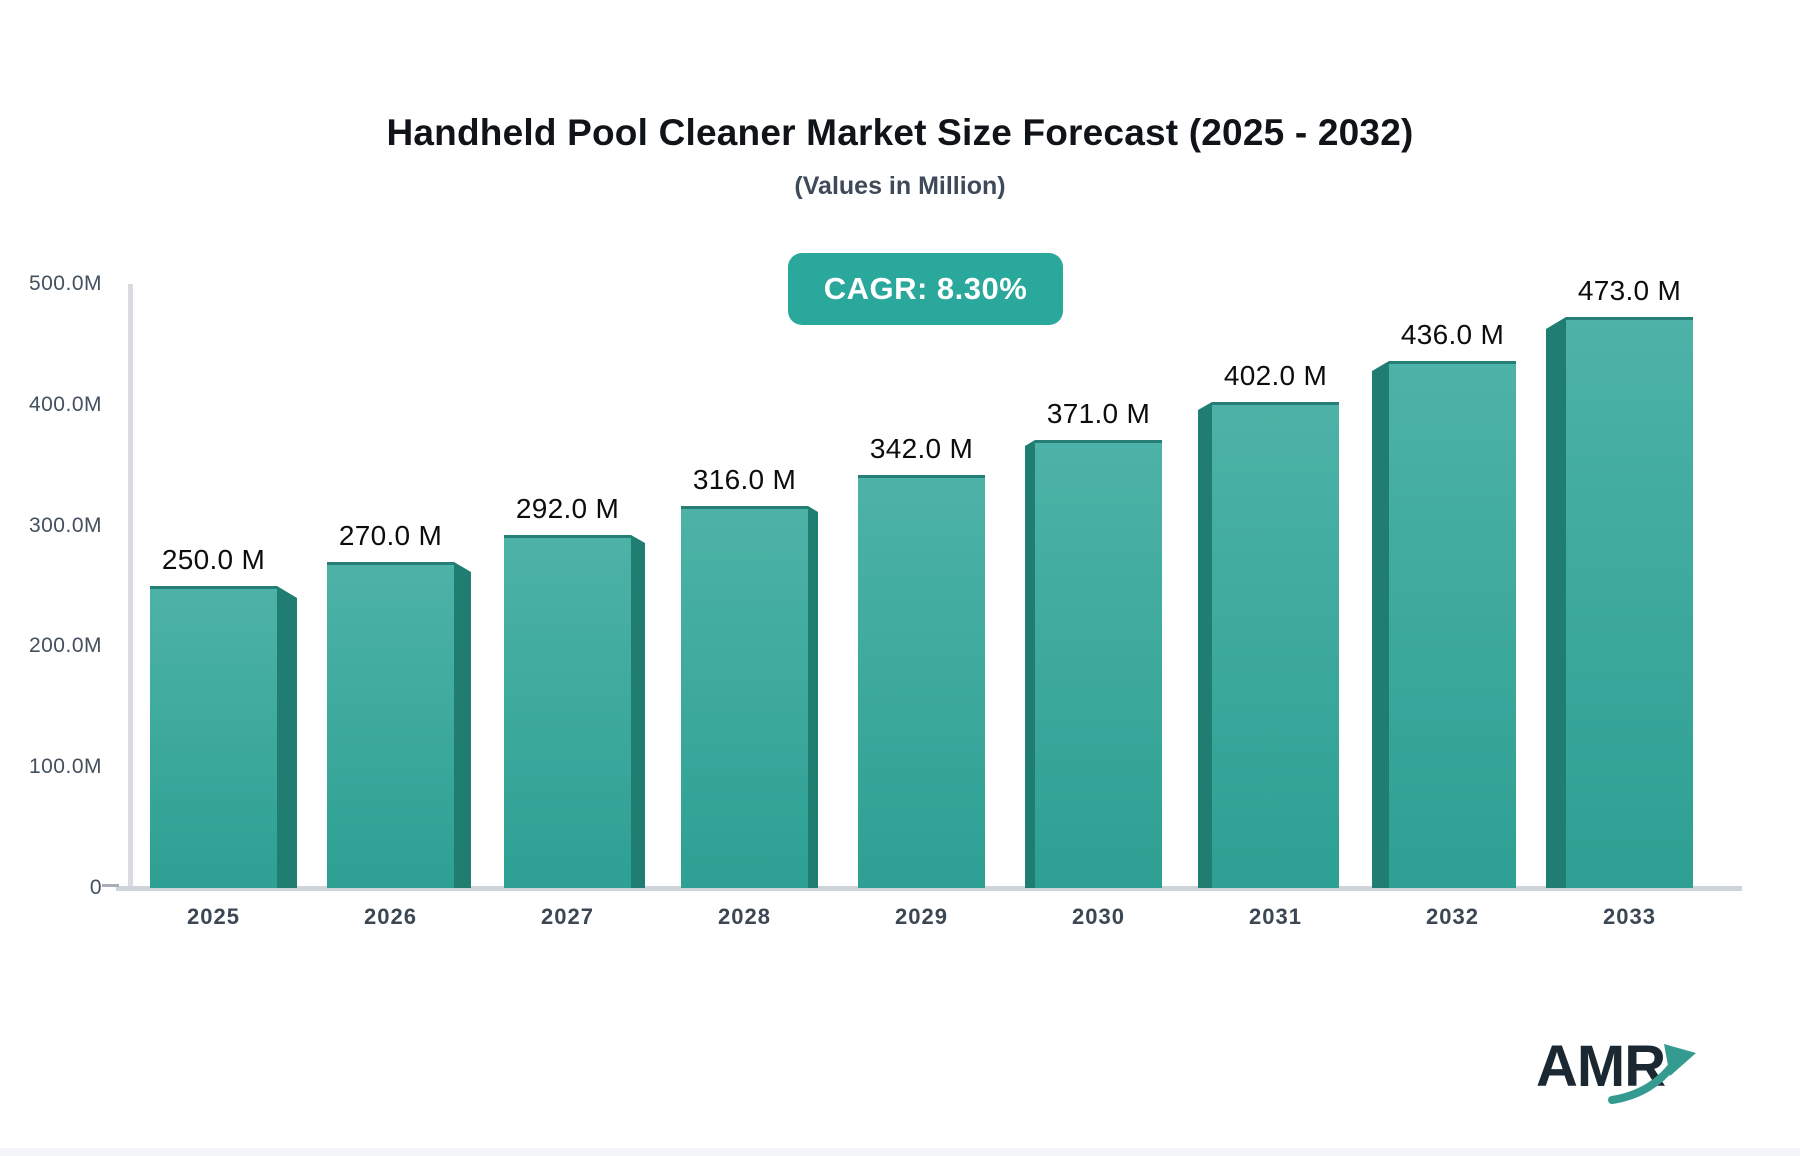  What do you see at coordinates (1205, 645) in the screenshot?
I see `bar-side-2031` at bounding box center [1205, 645].